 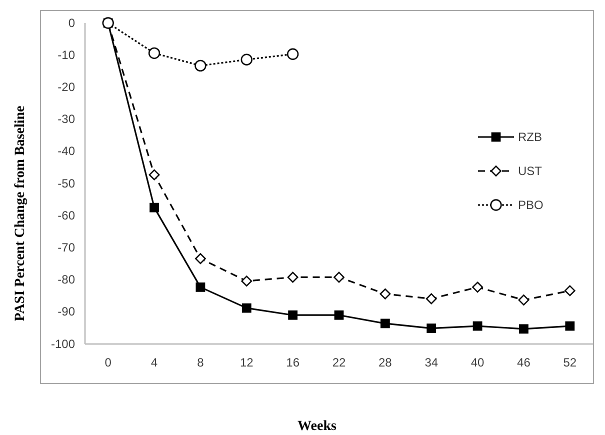 What do you see at coordinates (20, 214) in the screenshot?
I see `y-axis-title: PASI Percent Change from Baseline` at bounding box center [20, 214].